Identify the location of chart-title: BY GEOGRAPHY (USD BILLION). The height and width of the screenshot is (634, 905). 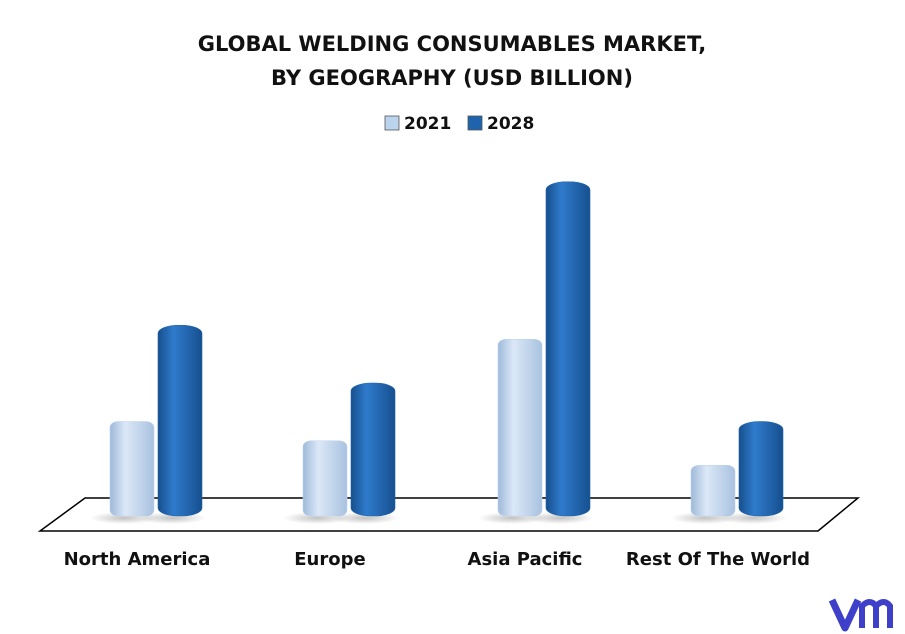
(452, 78).